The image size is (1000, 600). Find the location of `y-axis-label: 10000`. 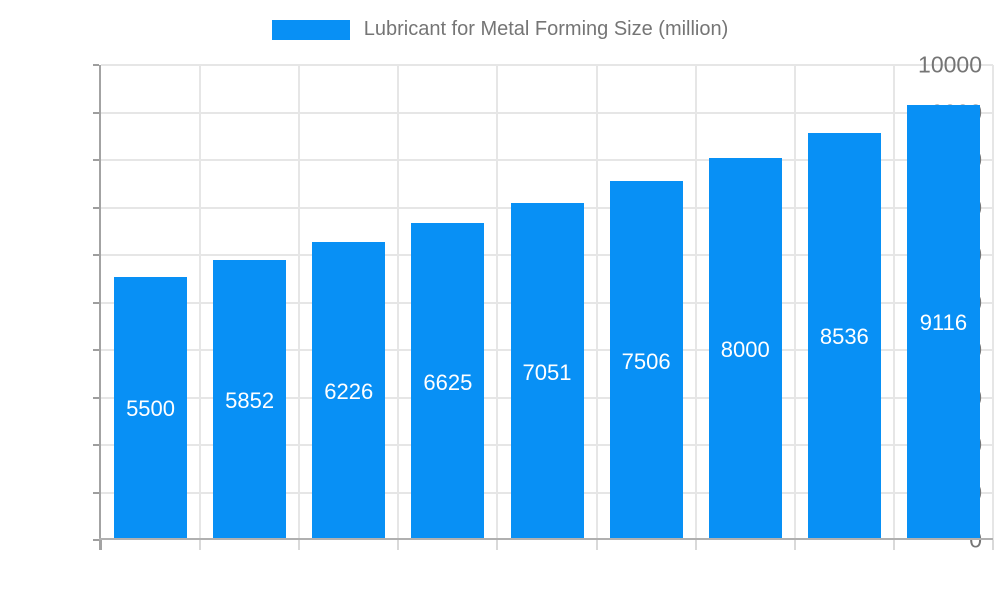

y-axis-label: 10000 is located at coordinates (950, 64).